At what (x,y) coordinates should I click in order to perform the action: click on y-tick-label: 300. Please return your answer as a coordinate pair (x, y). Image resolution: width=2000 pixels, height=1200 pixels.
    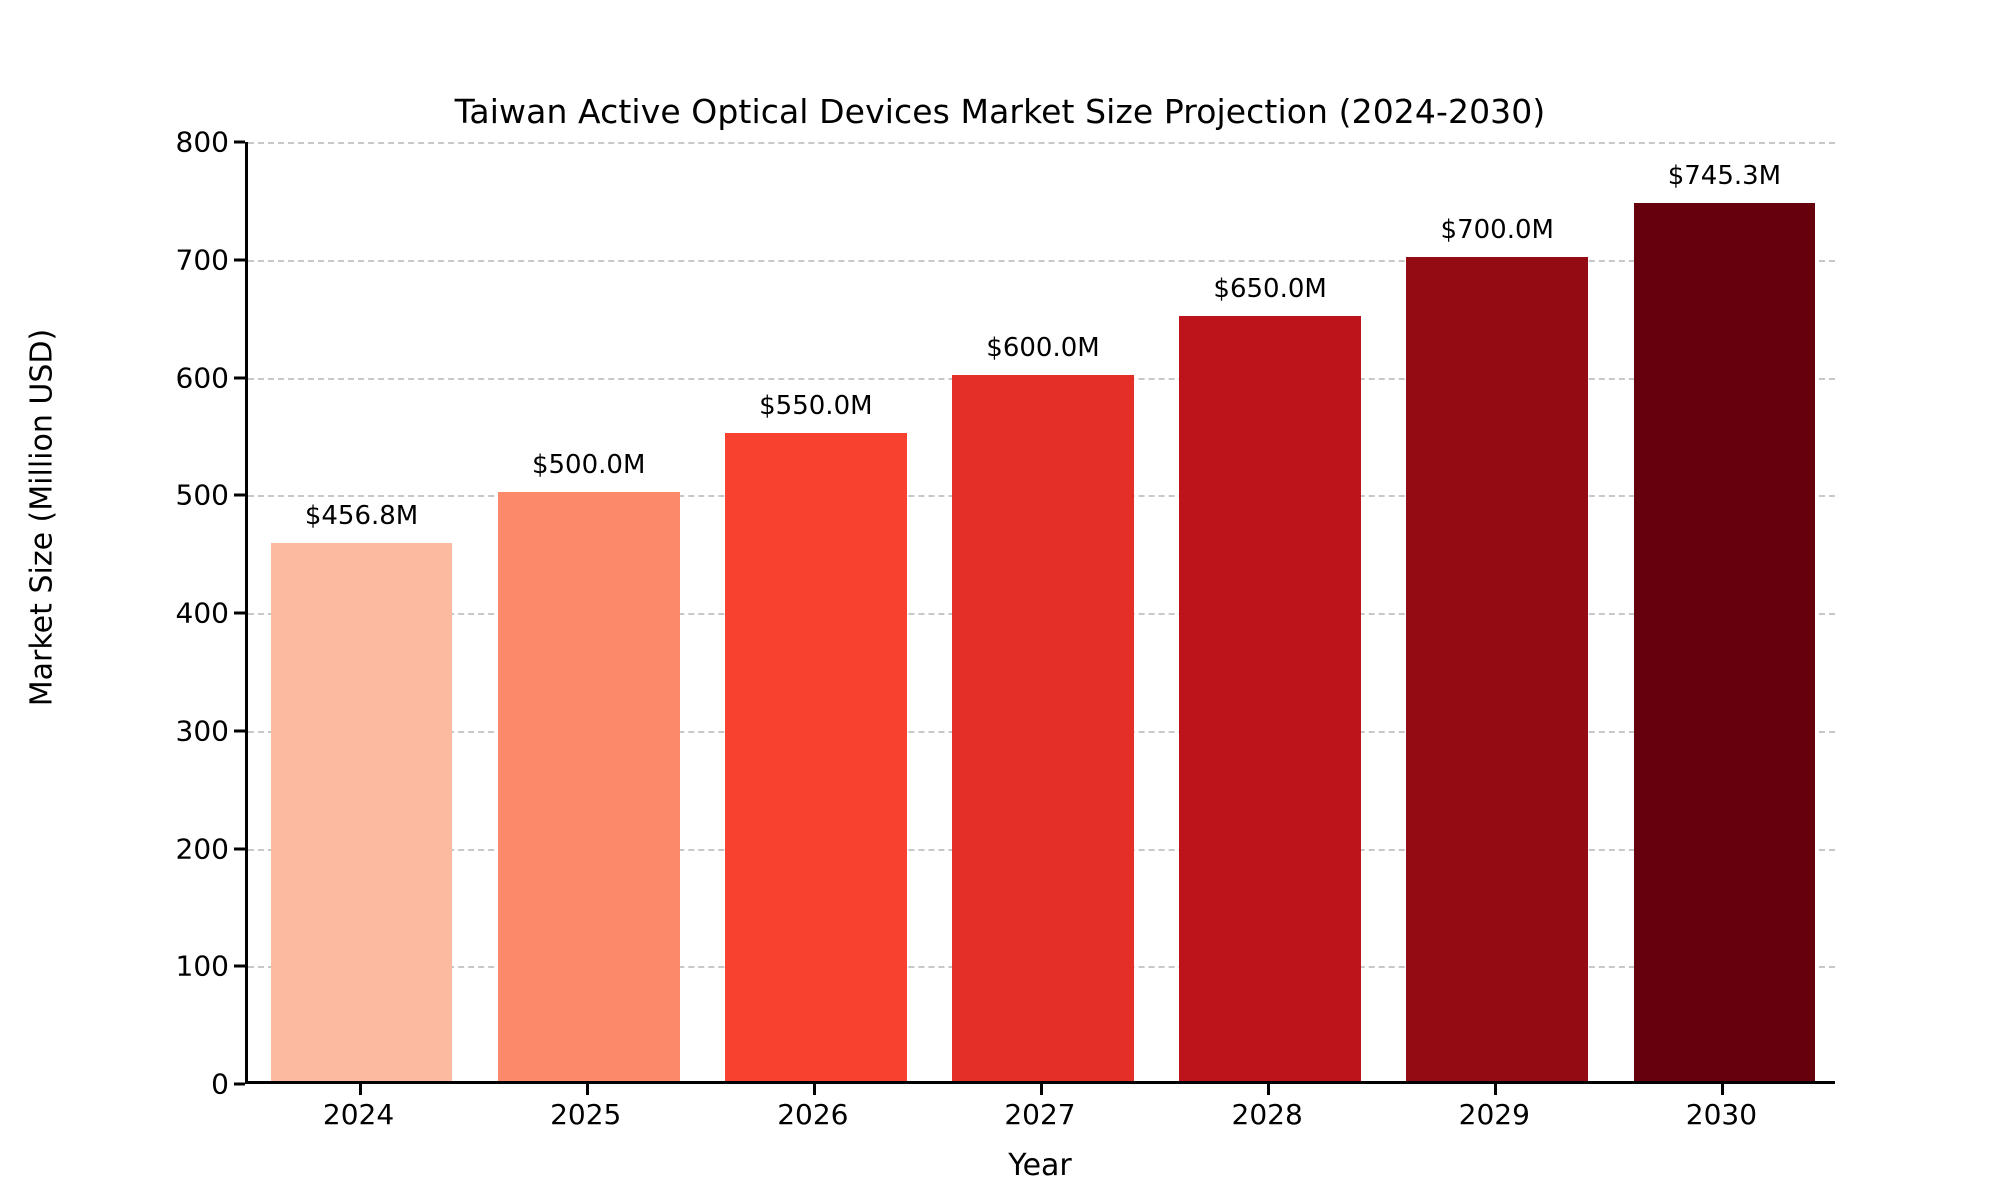
    Looking at the image, I should click on (202, 731).